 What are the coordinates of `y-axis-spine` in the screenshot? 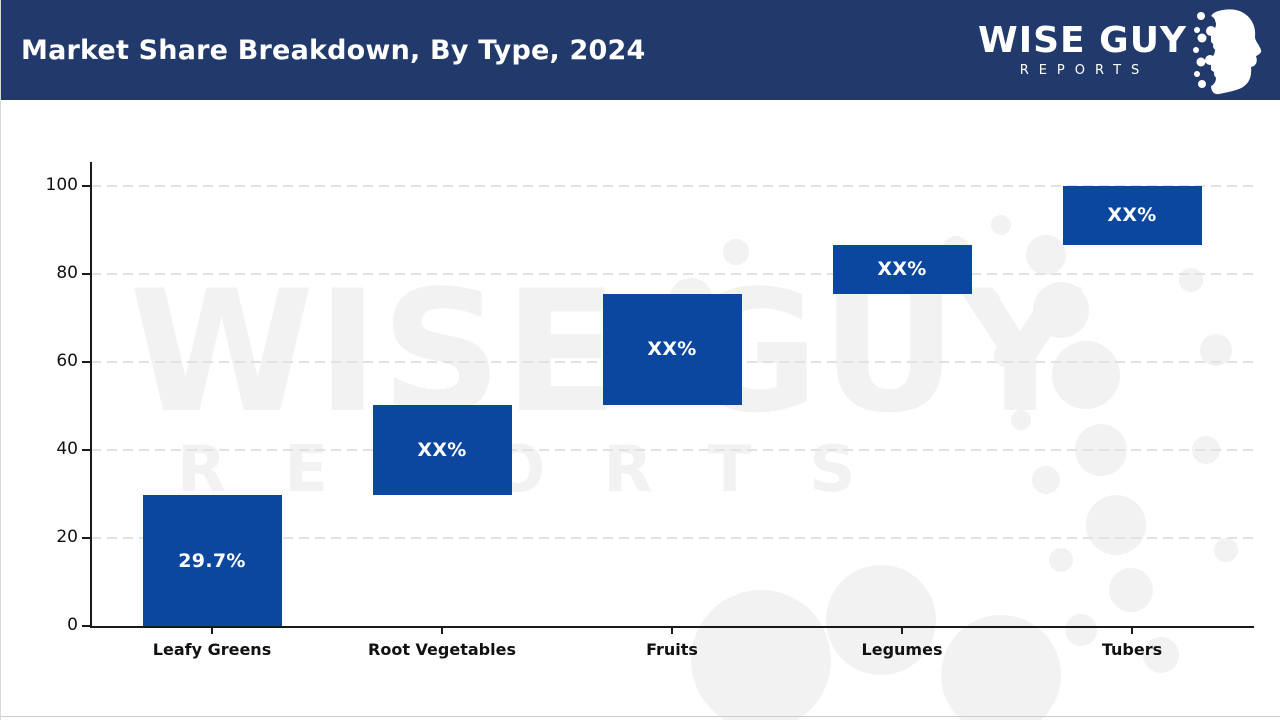 It's located at (91, 395).